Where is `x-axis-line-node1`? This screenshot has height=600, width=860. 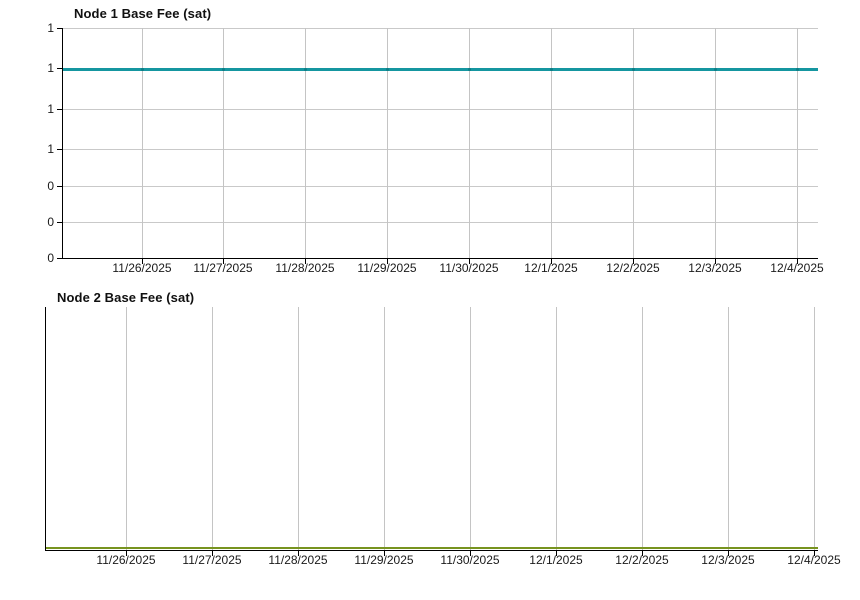 x-axis-line-node1 is located at coordinates (440, 258).